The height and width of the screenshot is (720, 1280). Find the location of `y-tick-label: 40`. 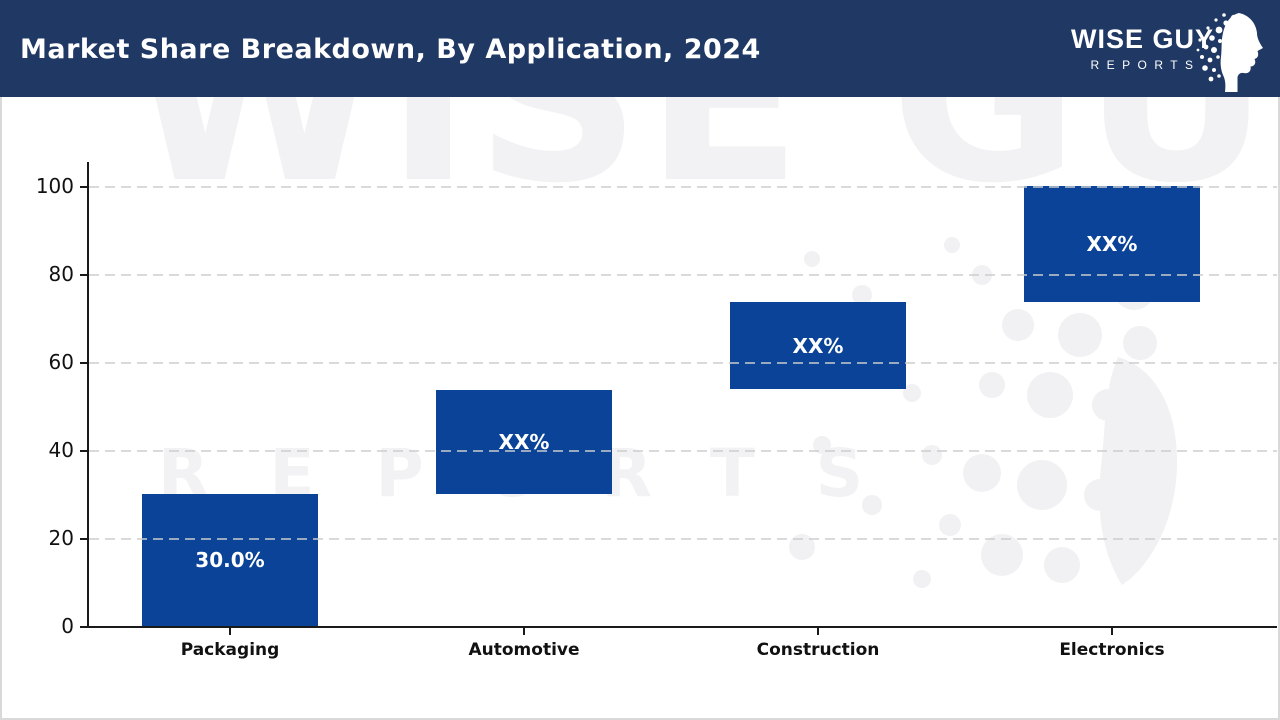

y-tick-label: 40 is located at coordinates (61, 450).